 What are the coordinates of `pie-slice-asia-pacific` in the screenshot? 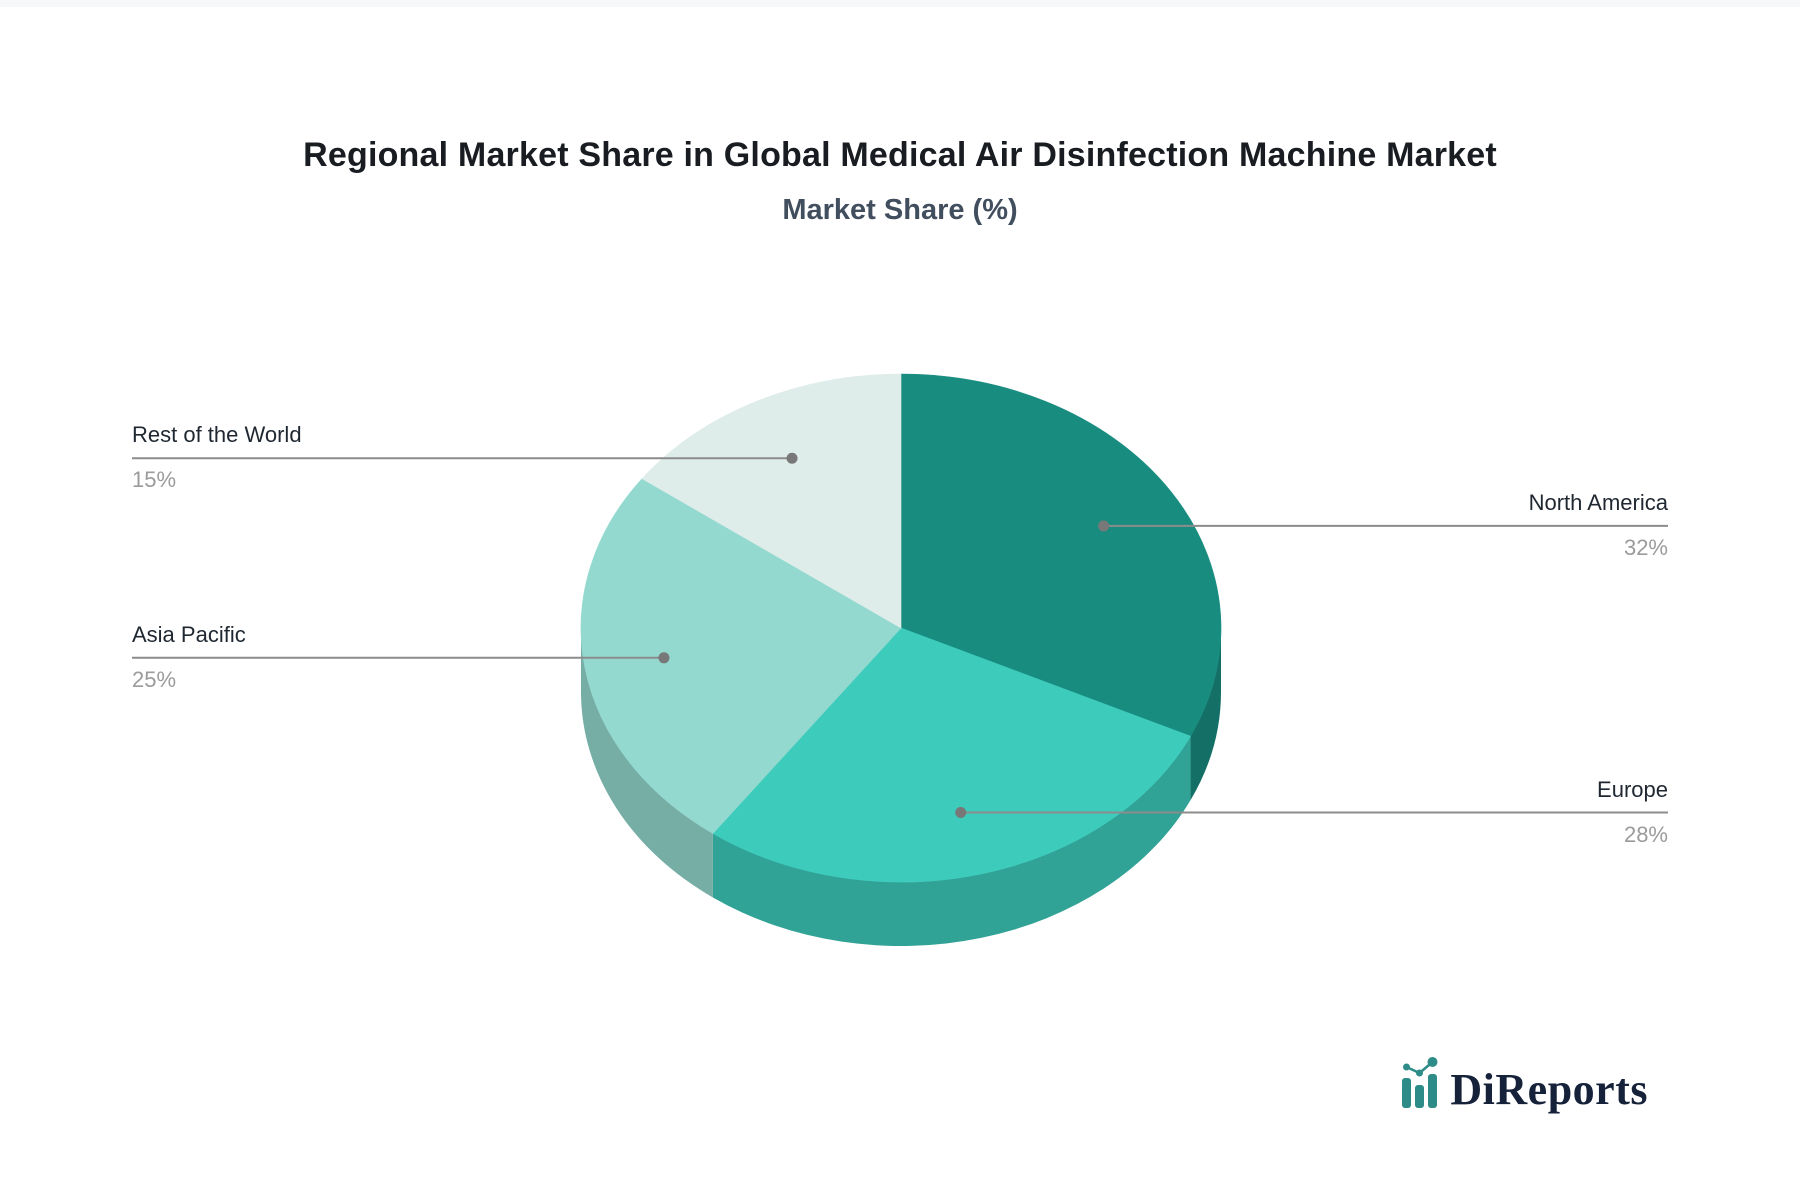 It's located at (741, 656).